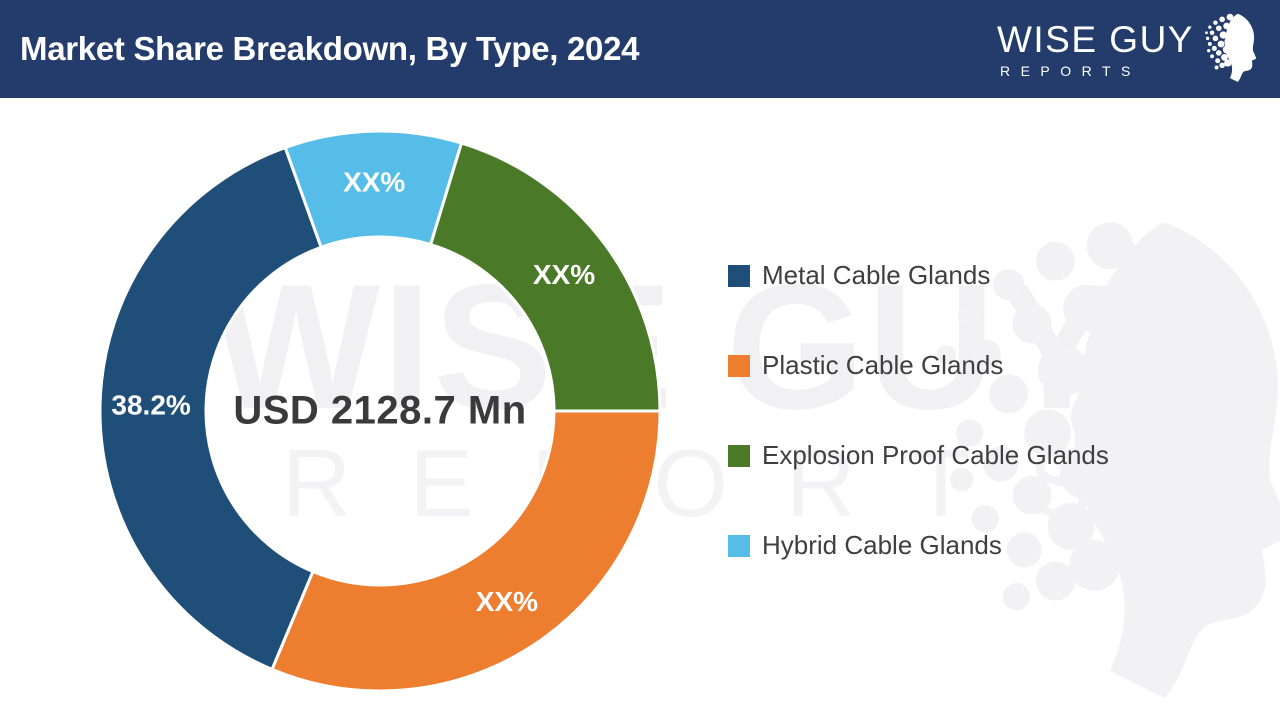  I want to click on chart-center-value: USD 2128.7 Mn, so click(380, 410).